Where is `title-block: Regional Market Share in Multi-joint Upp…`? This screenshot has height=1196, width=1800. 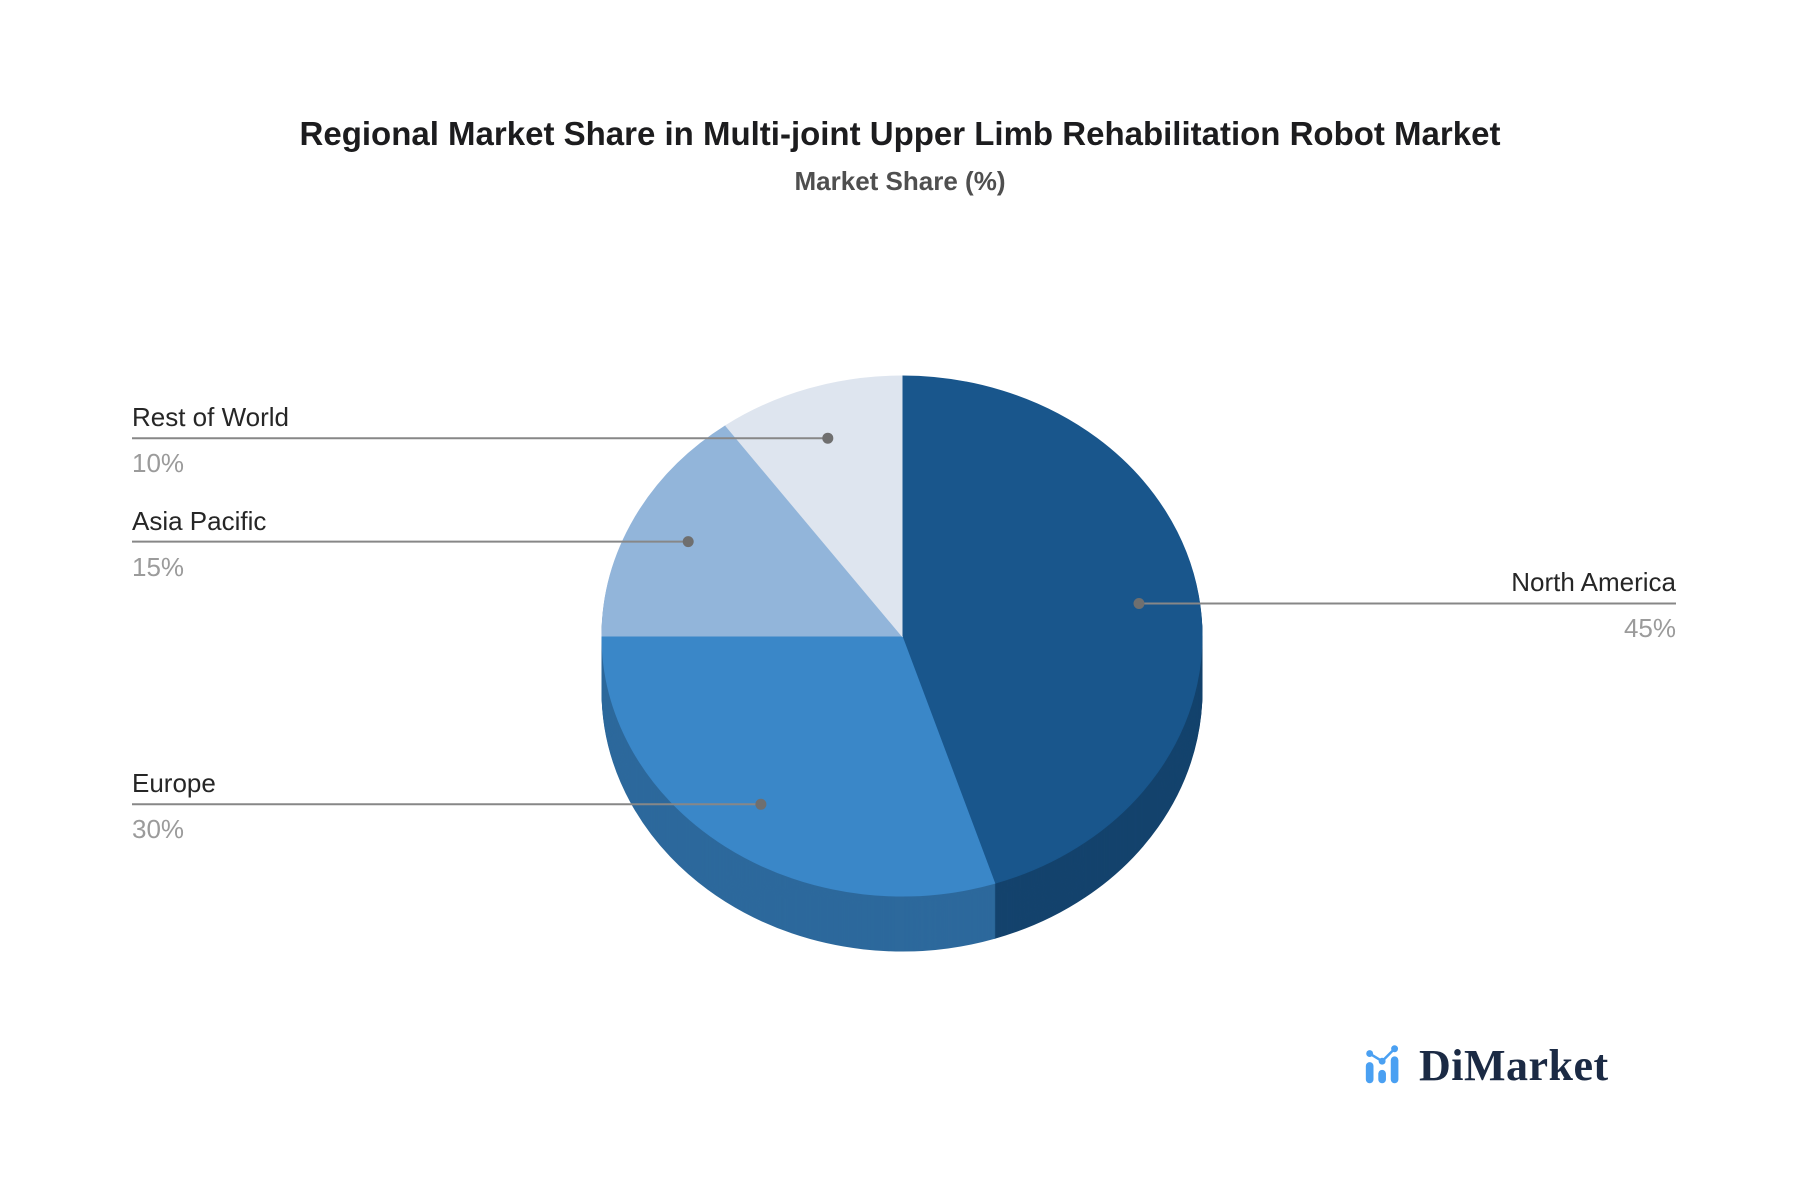 title-block: Regional Market Share in Multi-joint Upp… is located at coordinates (900, 155).